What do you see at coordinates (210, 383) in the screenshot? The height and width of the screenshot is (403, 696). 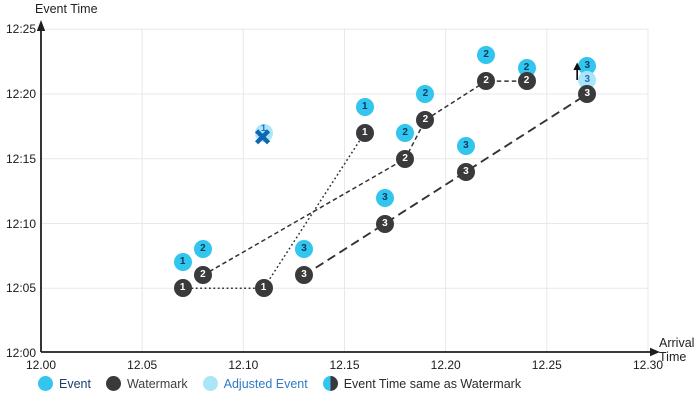 I see `adjusted-event-legend-icon` at bounding box center [210, 383].